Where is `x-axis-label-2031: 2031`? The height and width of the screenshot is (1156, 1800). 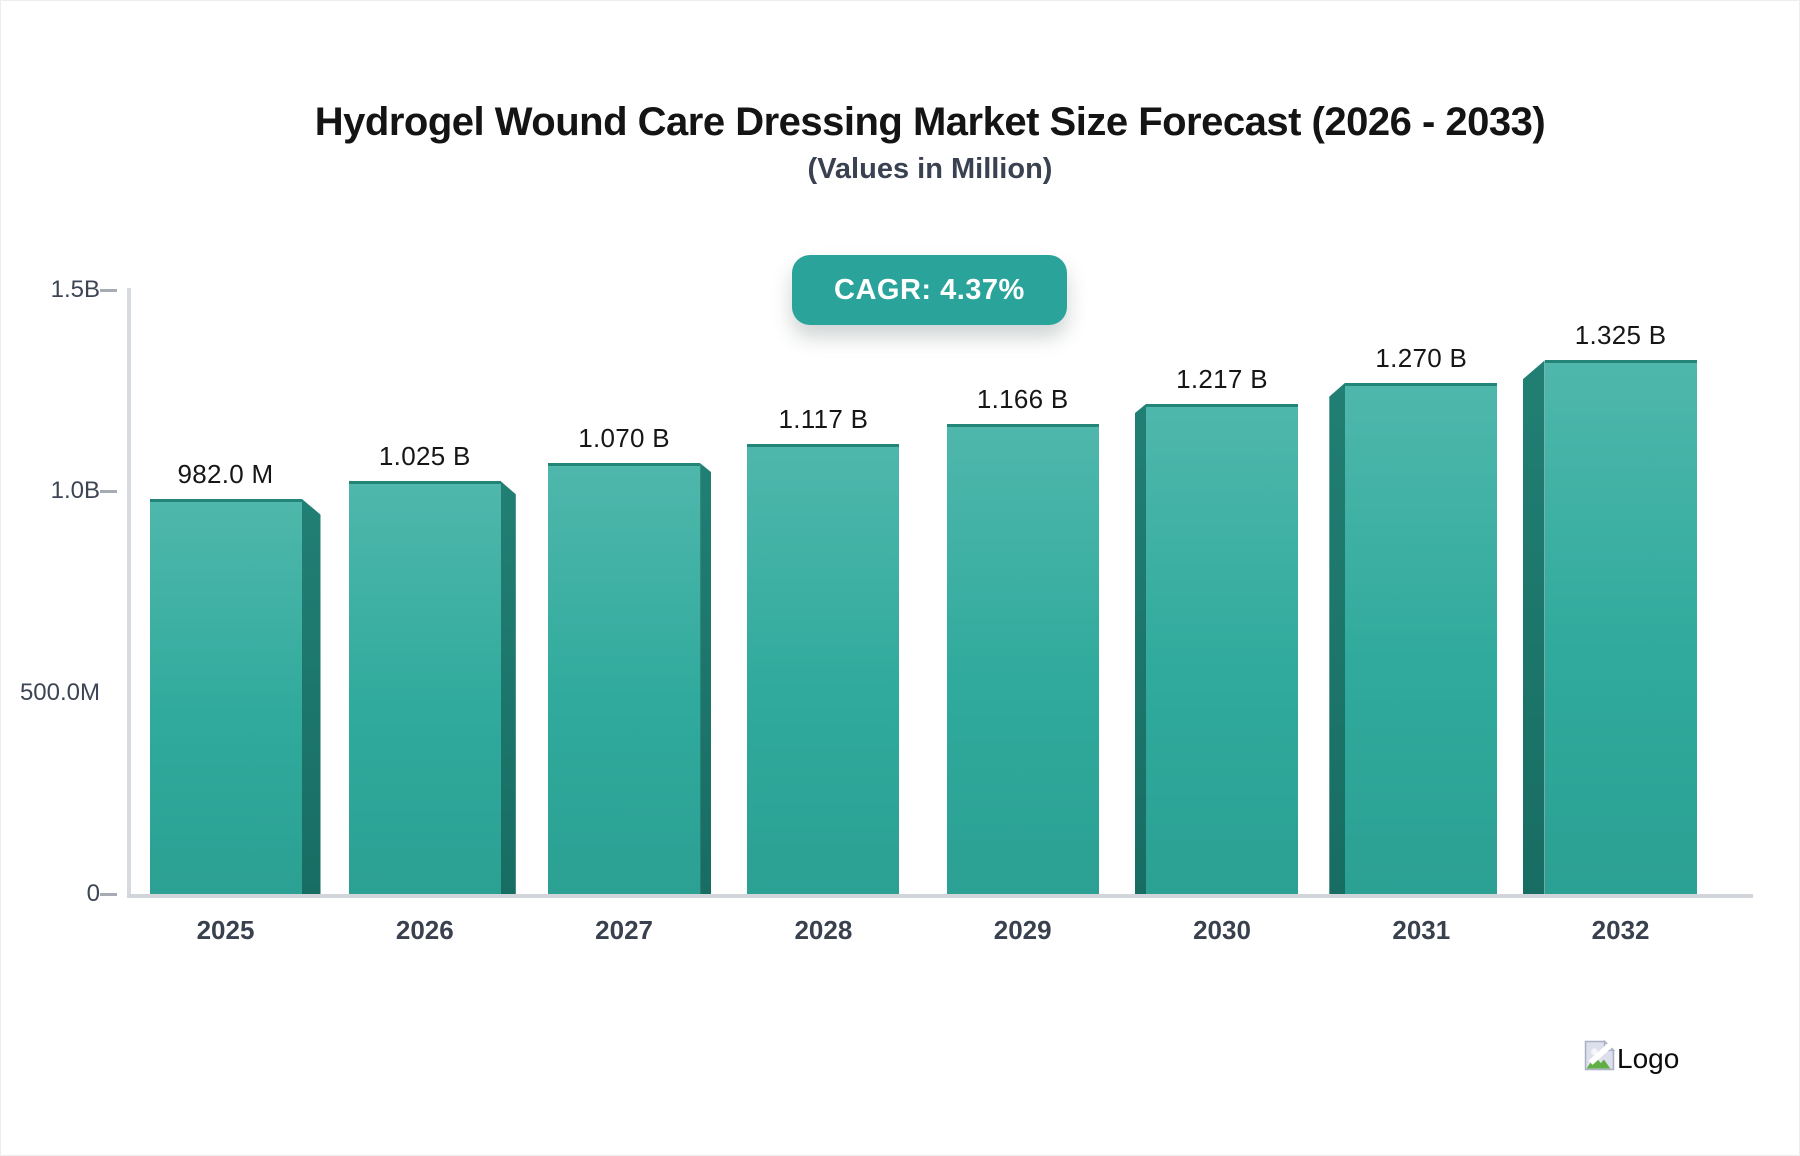 x-axis-label-2031: 2031 is located at coordinates (1421, 930).